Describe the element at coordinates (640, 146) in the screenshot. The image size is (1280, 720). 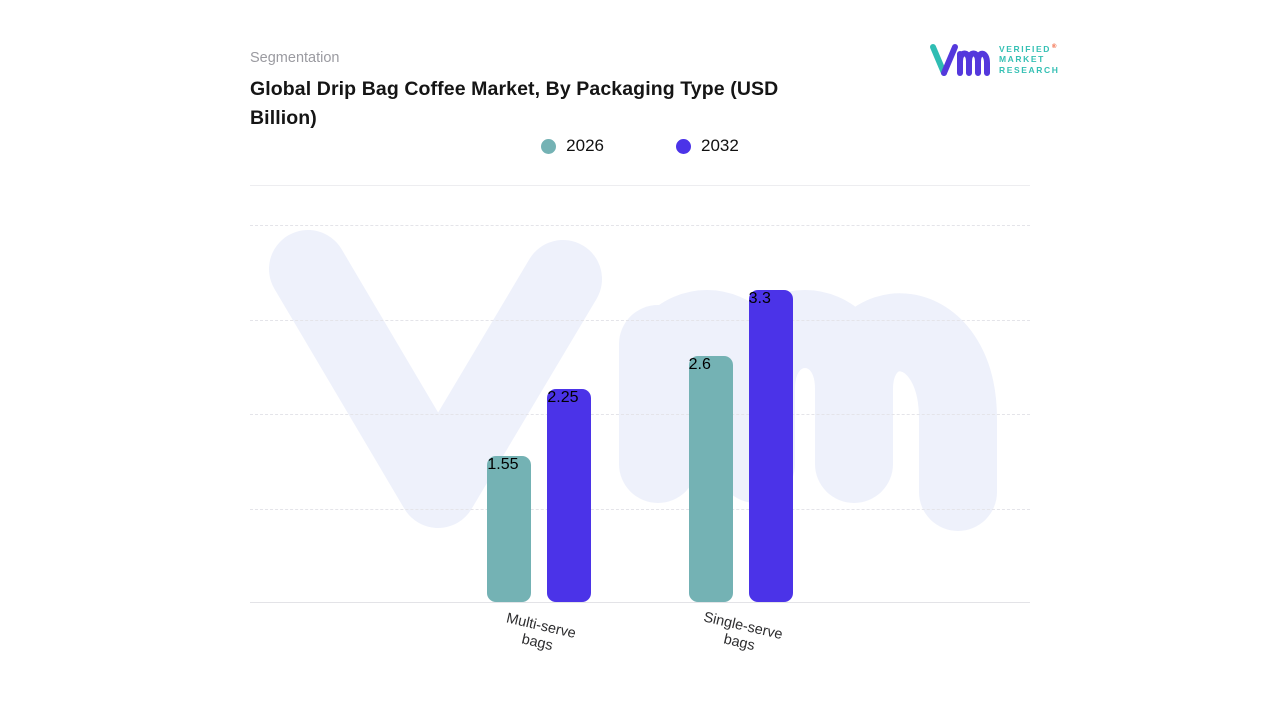
I see `legend: 2026 2032` at that location.